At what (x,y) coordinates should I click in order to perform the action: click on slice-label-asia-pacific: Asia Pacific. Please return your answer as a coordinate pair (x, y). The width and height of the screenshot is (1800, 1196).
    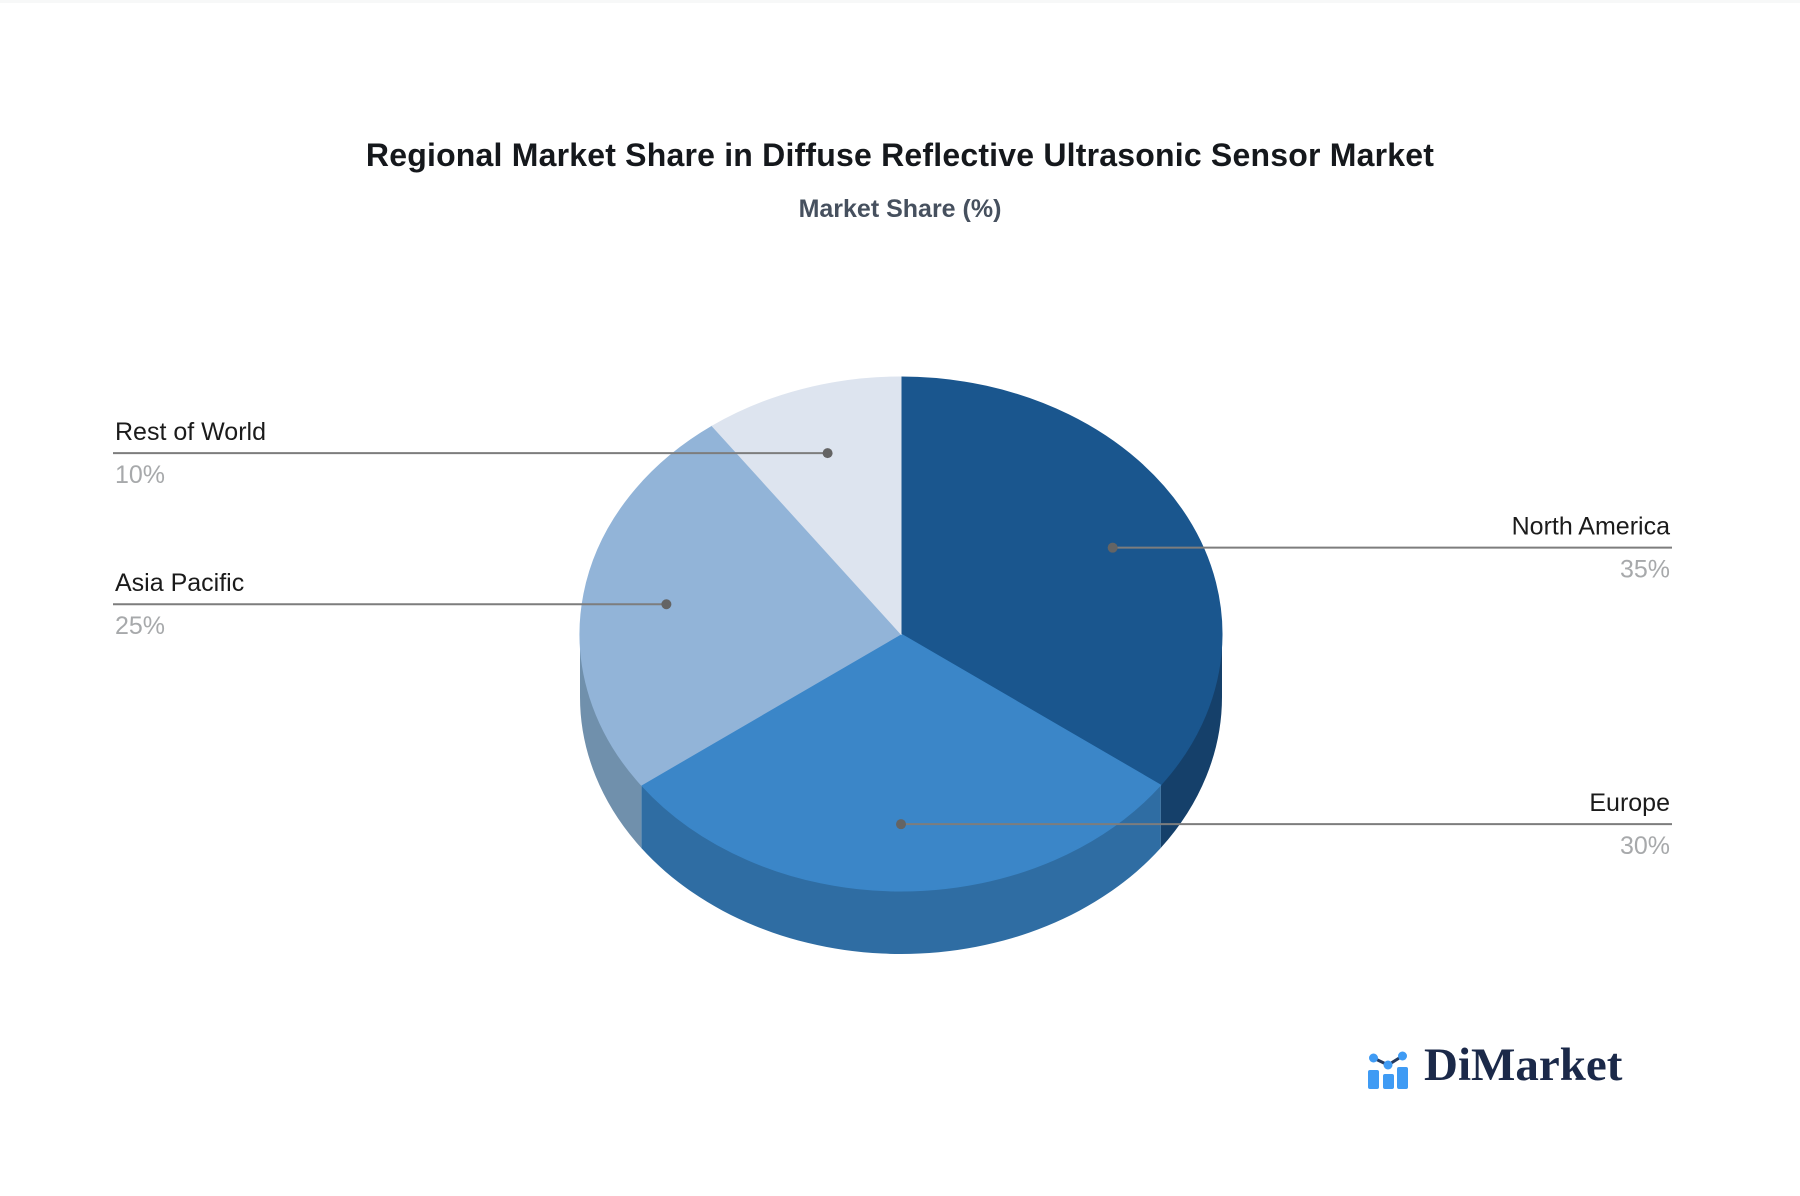
    Looking at the image, I should click on (179, 583).